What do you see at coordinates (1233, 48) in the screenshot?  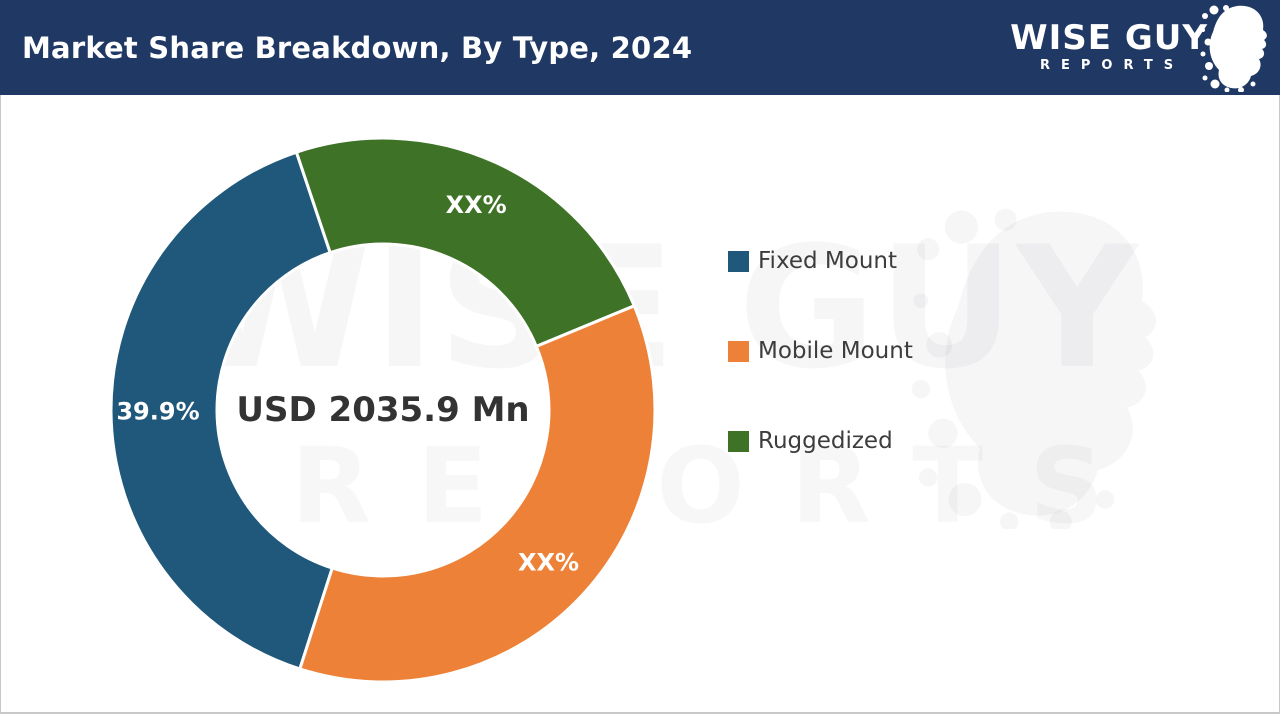 I see `logo-face-icon` at bounding box center [1233, 48].